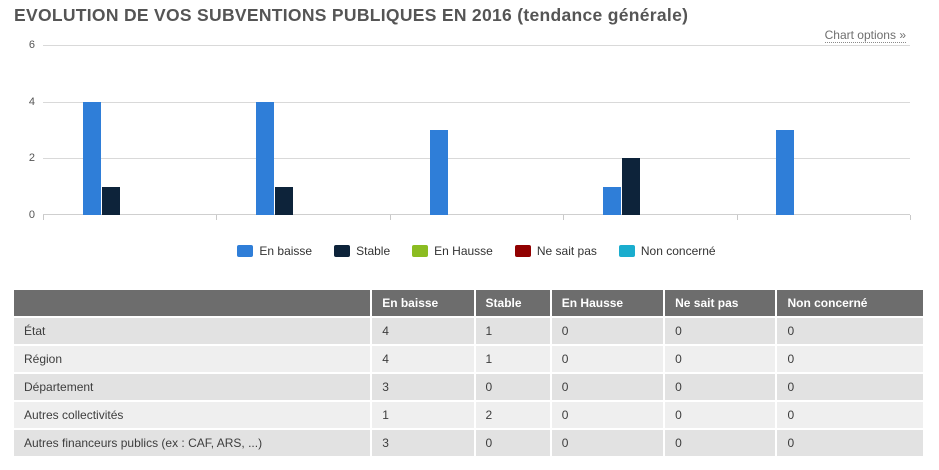 The image size is (939, 470). I want to click on legend-label: Ne sait pas, so click(566, 251).